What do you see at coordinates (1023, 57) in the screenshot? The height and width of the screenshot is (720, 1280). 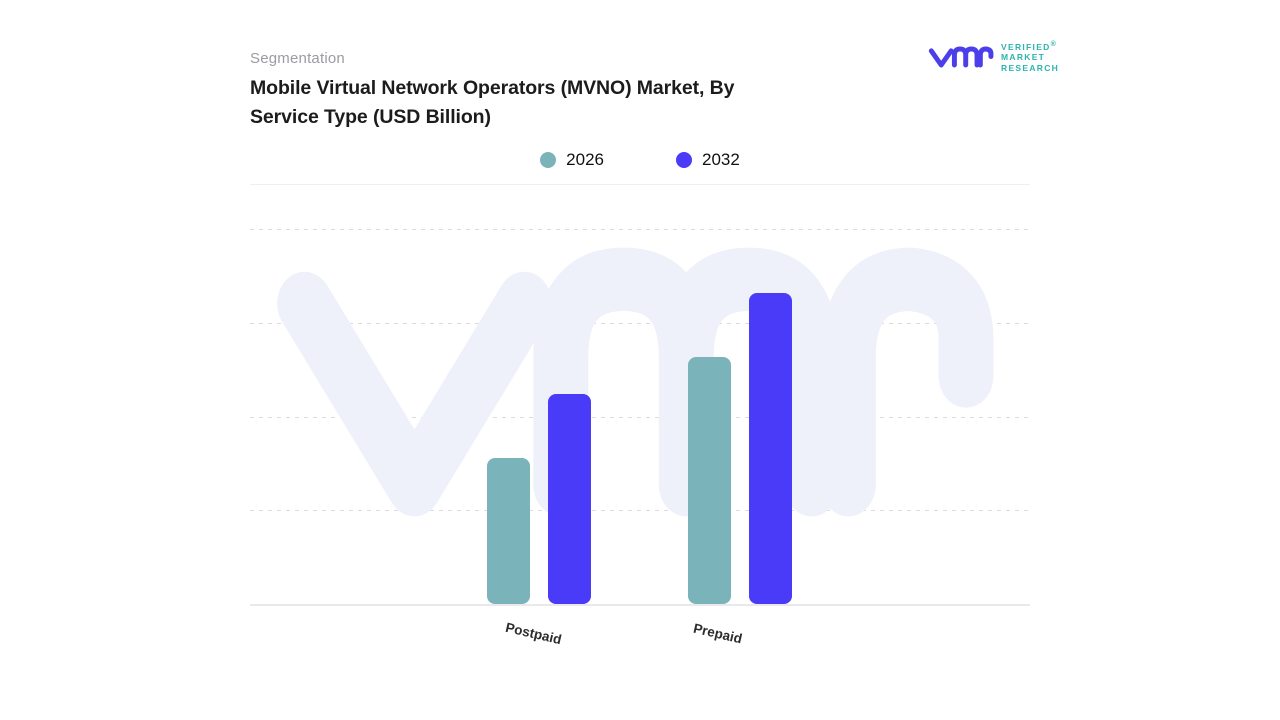 I see `vmr-wordmark-line2: MARKET` at bounding box center [1023, 57].